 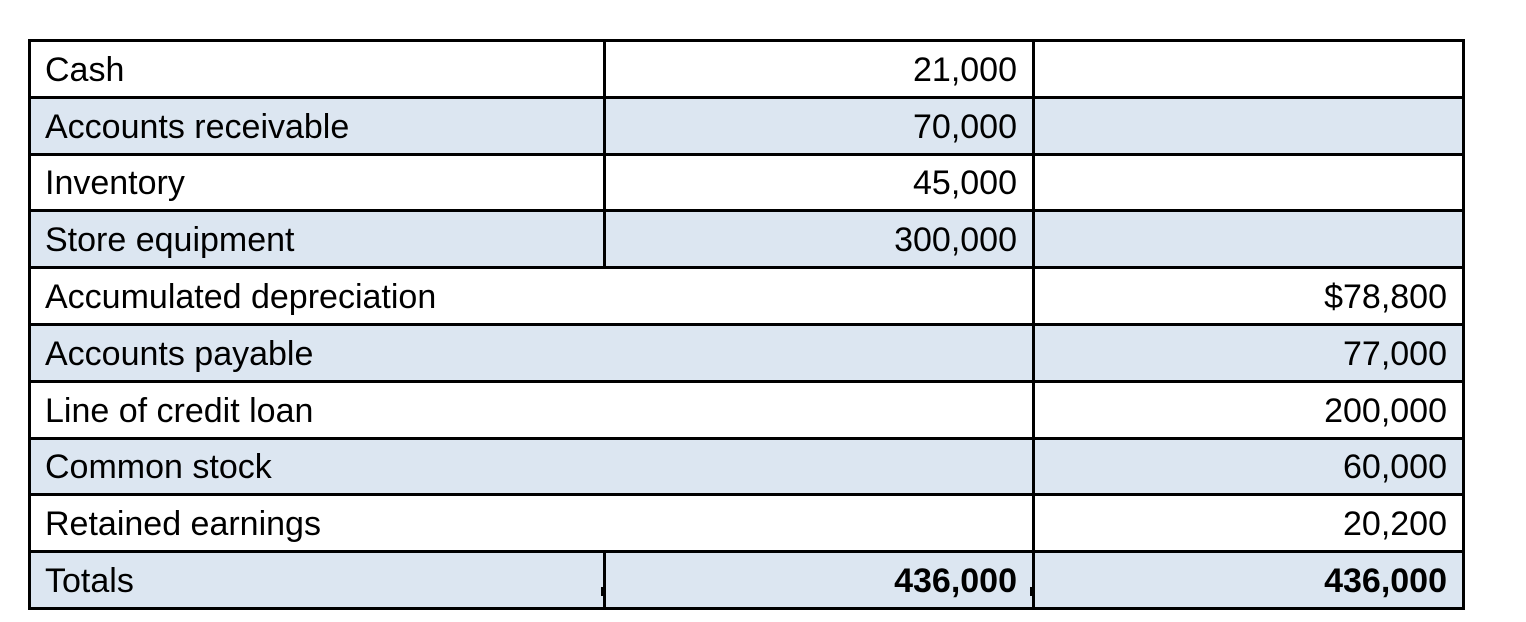 I want to click on table-row: Accumulated depreciation $78,800, so click(x=746, y=296).